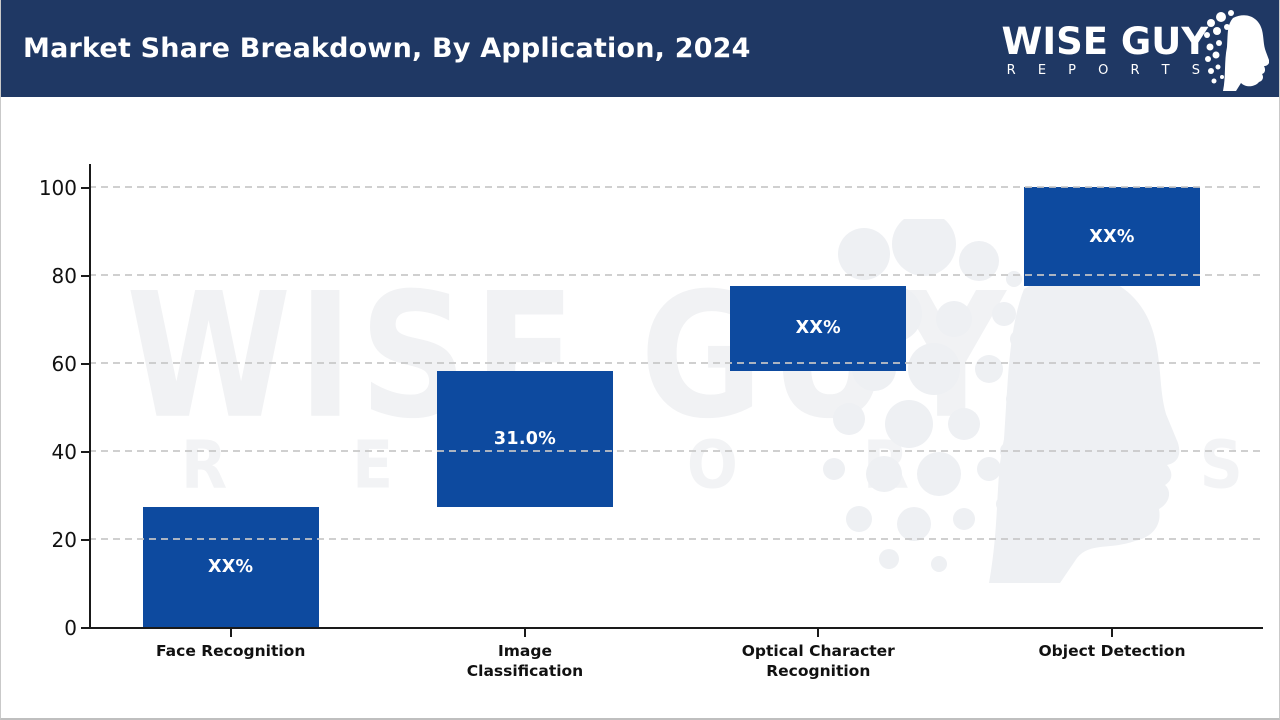 The image size is (1280, 720). What do you see at coordinates (676, 628) in the screenshot?
I see `x-axis-line` at bounding box center [676, 628].